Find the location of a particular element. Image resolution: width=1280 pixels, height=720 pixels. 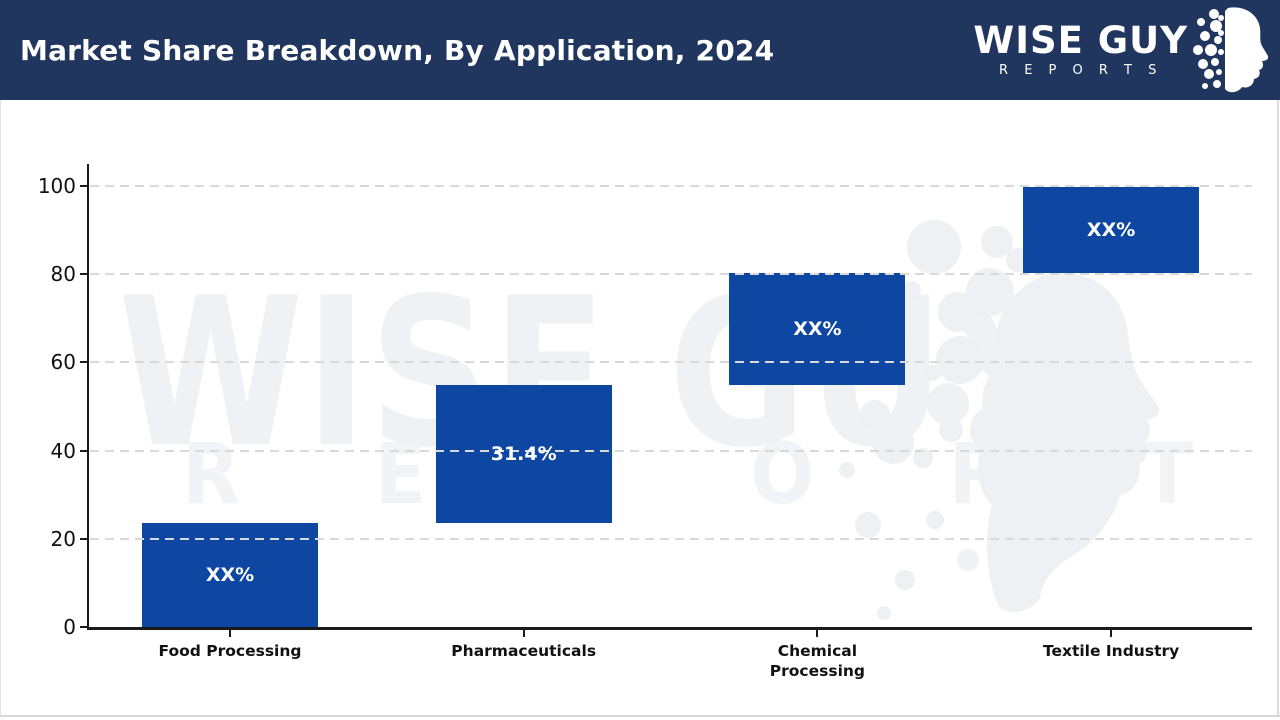

category-label-pharmaceuticals: Pharmaceuticals is located at coordinates (524, 651).